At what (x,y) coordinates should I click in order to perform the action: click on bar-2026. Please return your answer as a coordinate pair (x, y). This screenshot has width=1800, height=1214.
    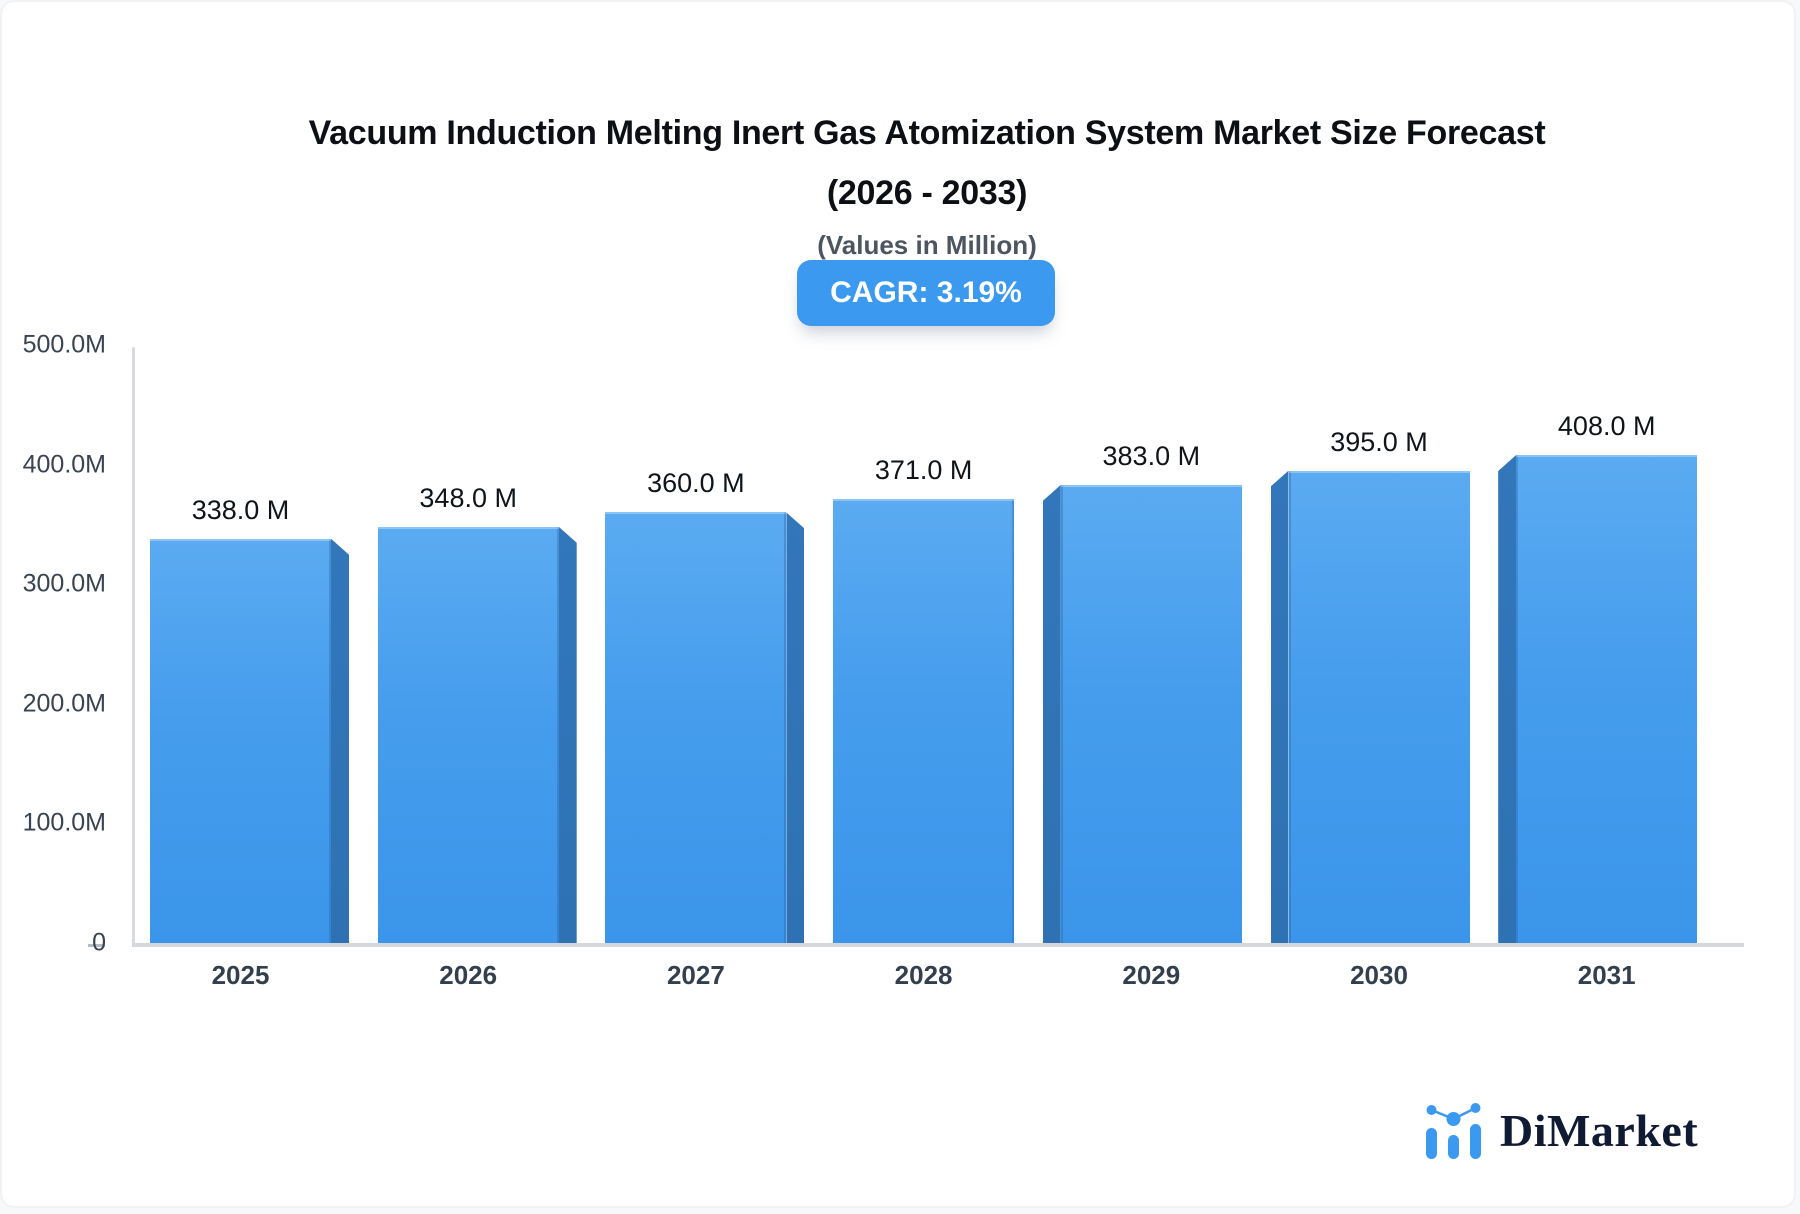
    Looking at the image, I should click on (468, 734).